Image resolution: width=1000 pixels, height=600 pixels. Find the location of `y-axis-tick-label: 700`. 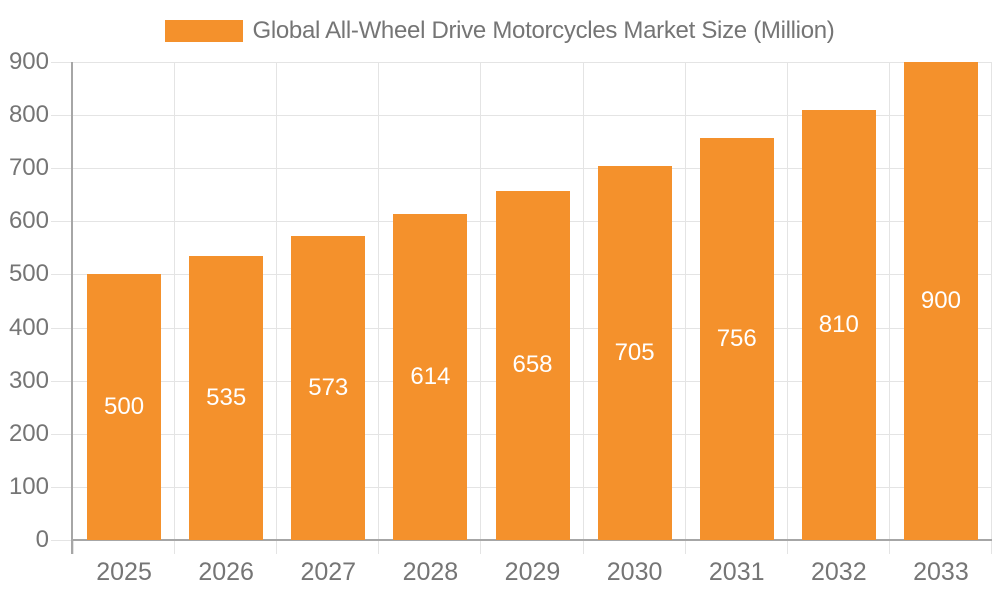

y-axis-tick-label: 700 is located at coordinates (28, 168).